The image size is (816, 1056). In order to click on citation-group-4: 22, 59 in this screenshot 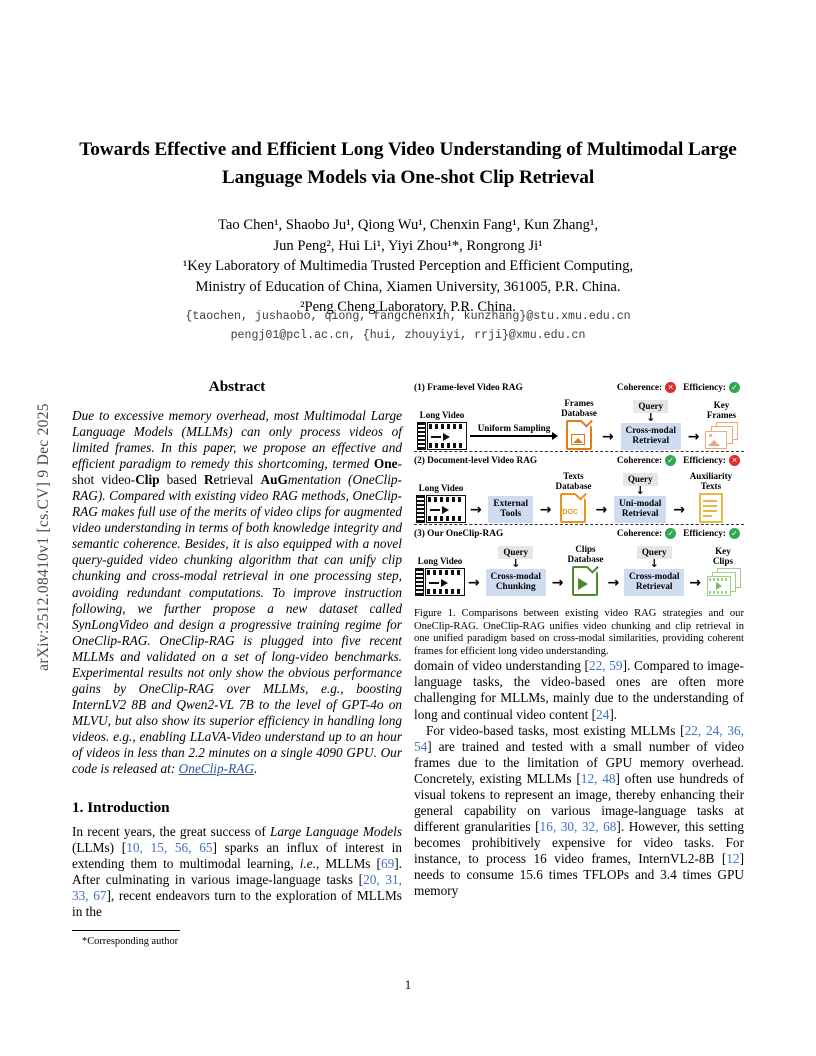, I will do `click(605, 666)`.